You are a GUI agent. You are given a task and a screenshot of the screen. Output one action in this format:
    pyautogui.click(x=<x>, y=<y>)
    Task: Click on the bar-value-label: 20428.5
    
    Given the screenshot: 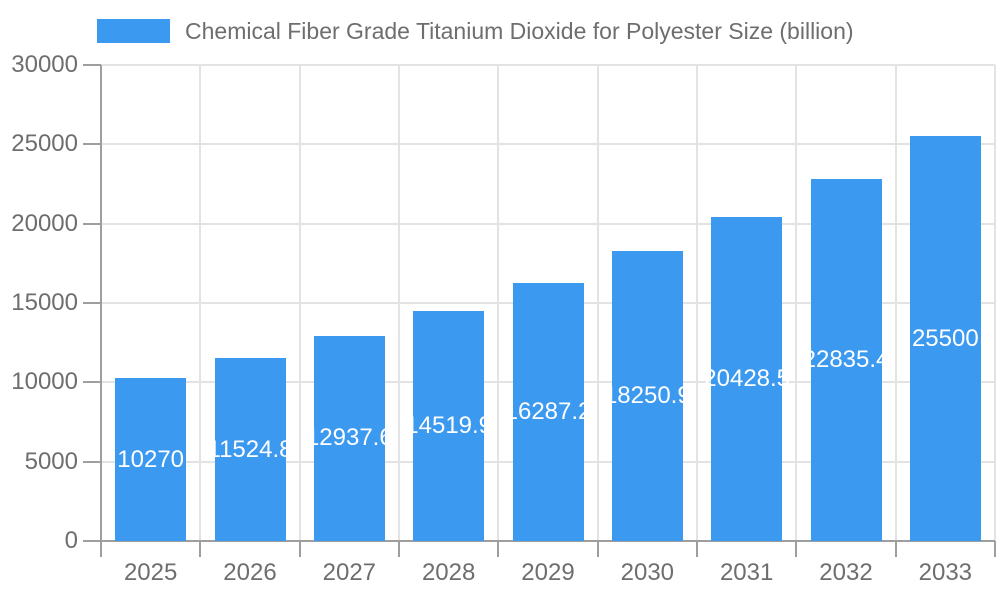 What is the action you would take?
    pyautogui.click(x=747, y=378)
    